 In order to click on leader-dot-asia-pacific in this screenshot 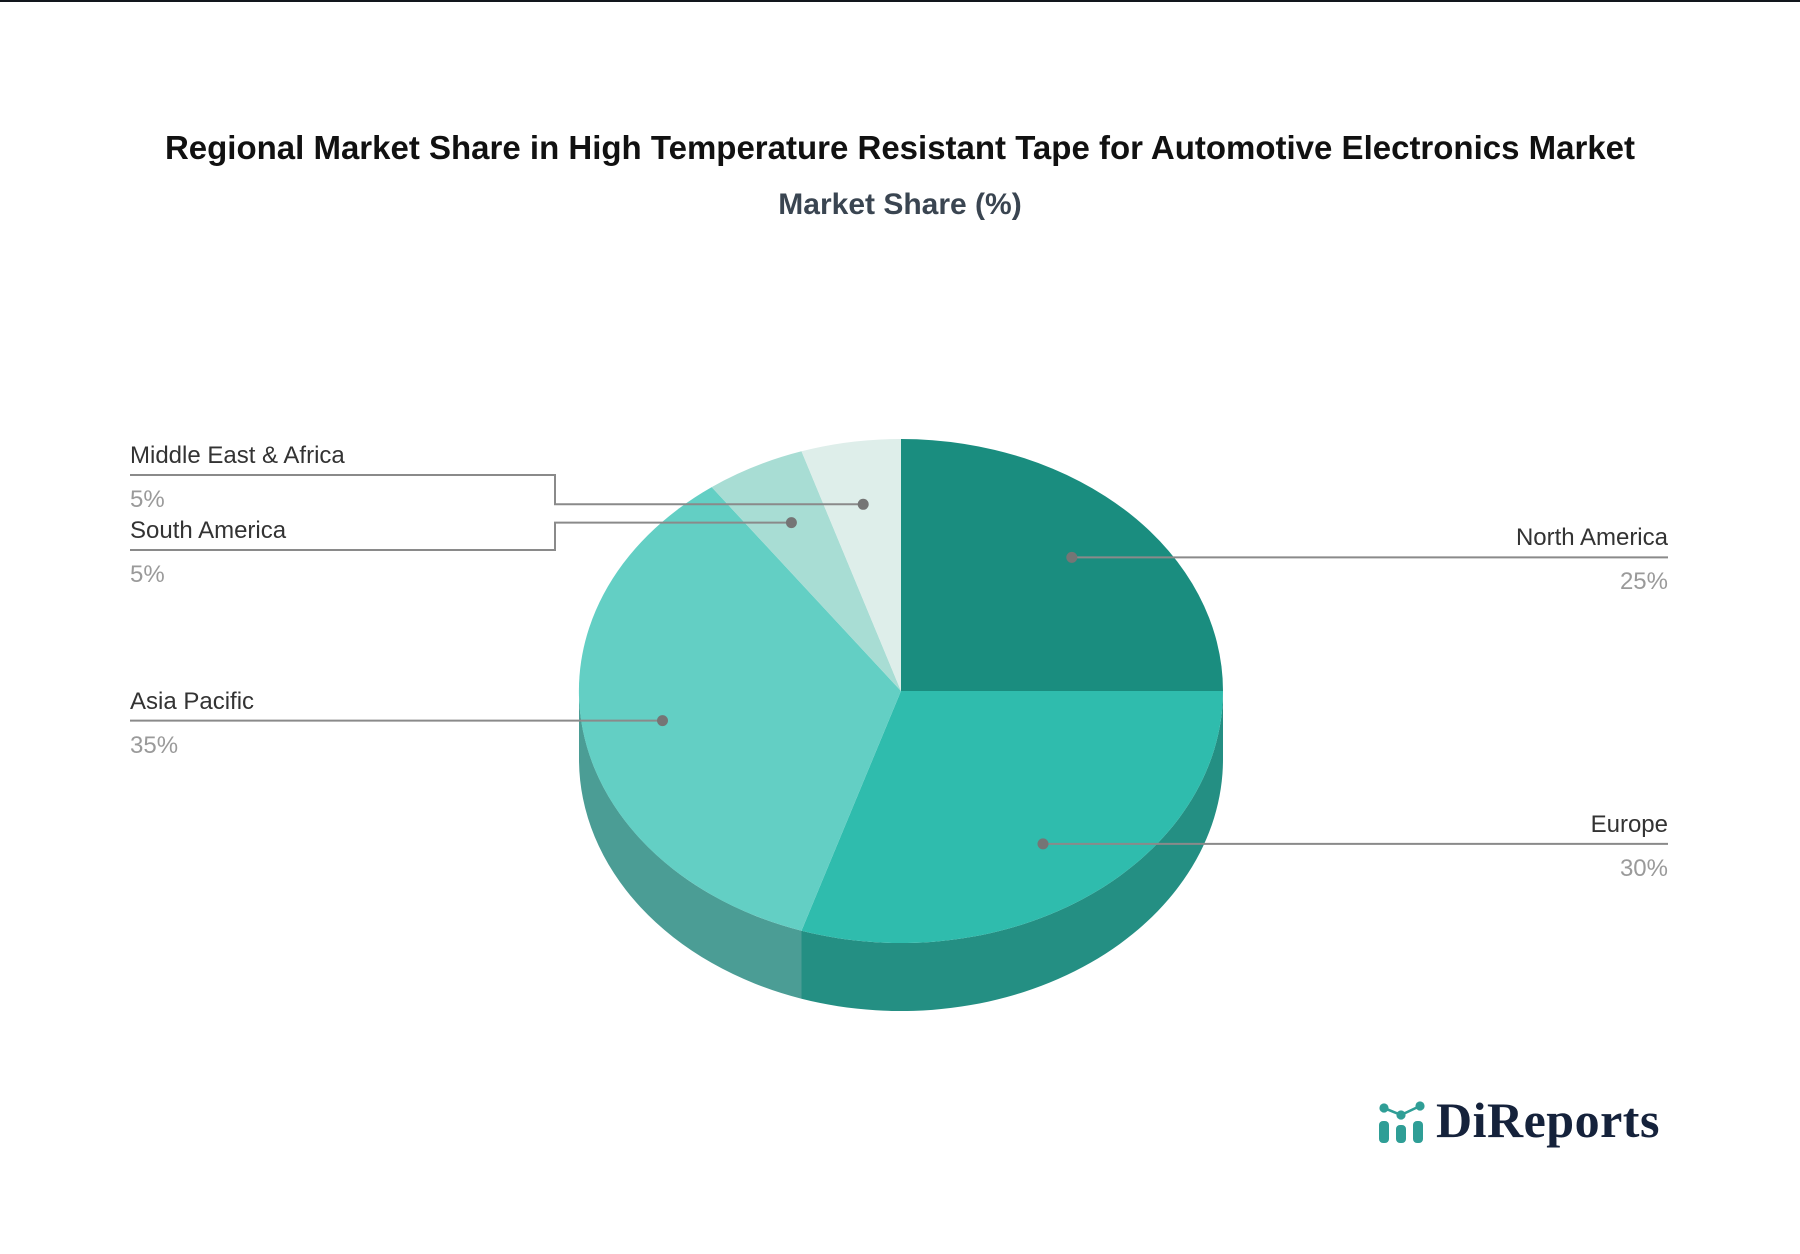, I will do `click(662, 721)`.